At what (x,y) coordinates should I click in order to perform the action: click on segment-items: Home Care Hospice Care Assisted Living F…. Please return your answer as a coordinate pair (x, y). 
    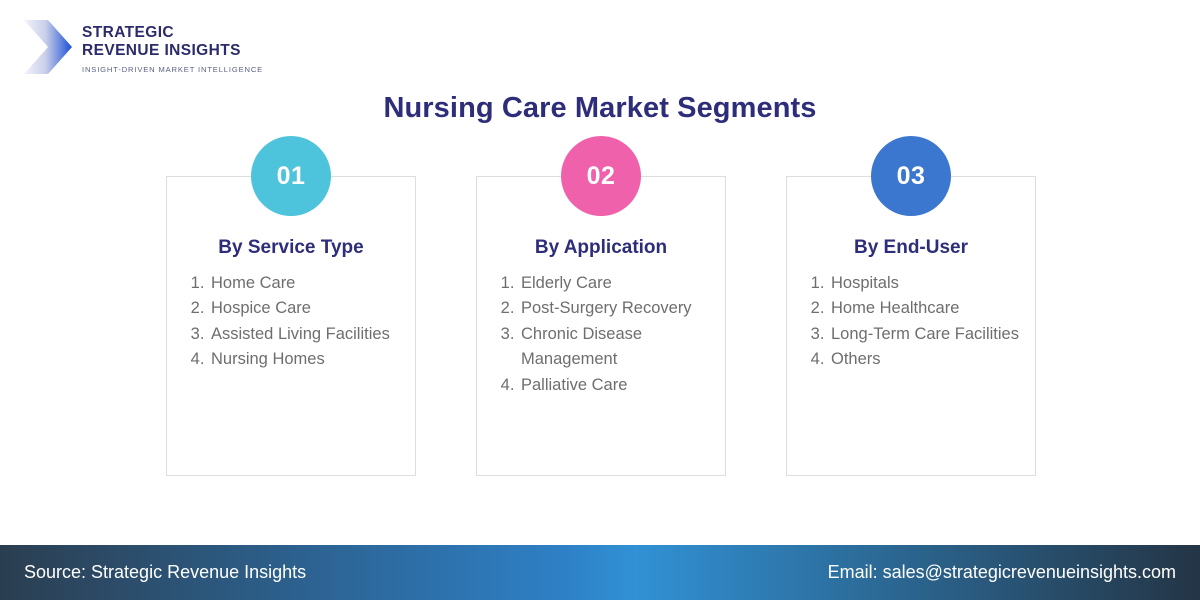
    Looking at the image, I should click on (291, 322).